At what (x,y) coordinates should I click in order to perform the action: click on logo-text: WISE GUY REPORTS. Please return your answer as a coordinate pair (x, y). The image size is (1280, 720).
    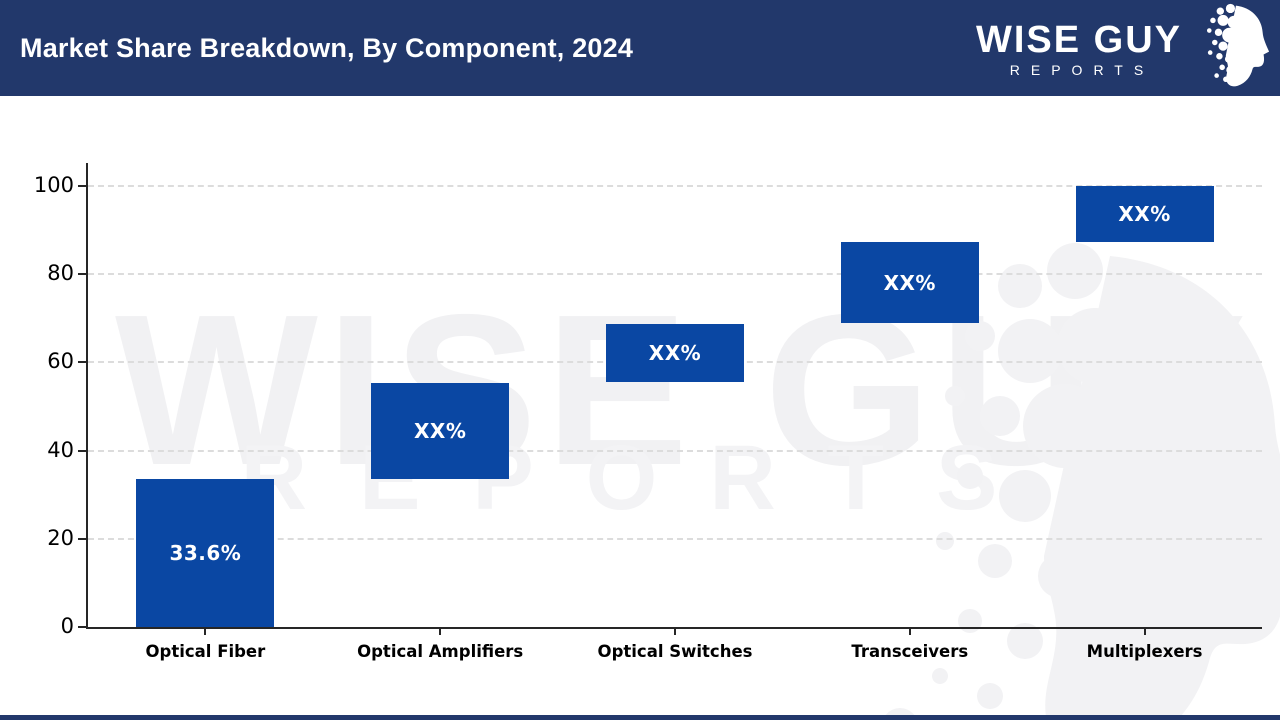
    Looking at the image, I should click on (1079, 49).